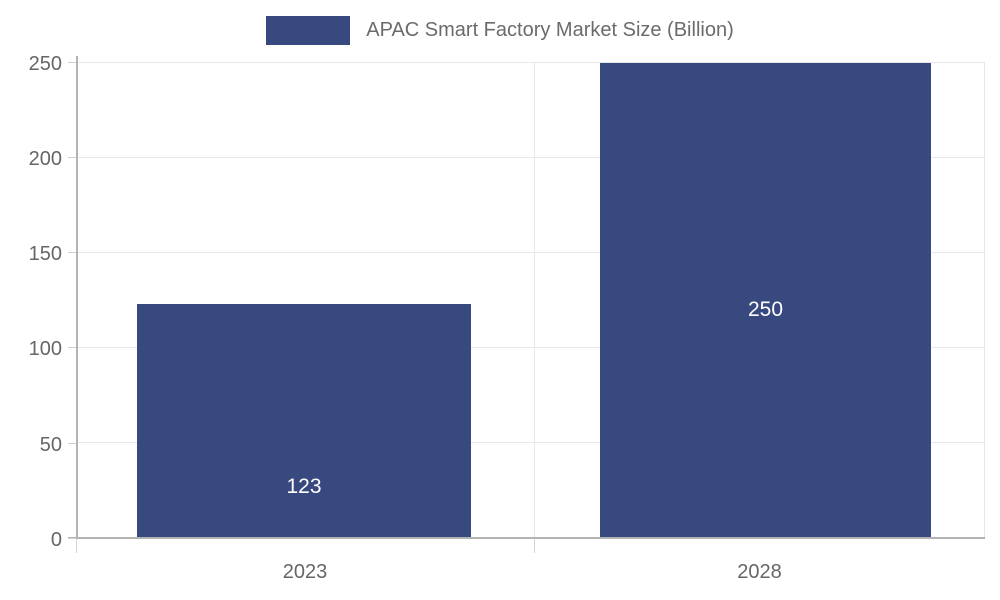 The image size is (1000, 600). Describe the element at coordinates (305, 572) in the screenshot. I see `x-tick-label-2023: 2023` at that location.